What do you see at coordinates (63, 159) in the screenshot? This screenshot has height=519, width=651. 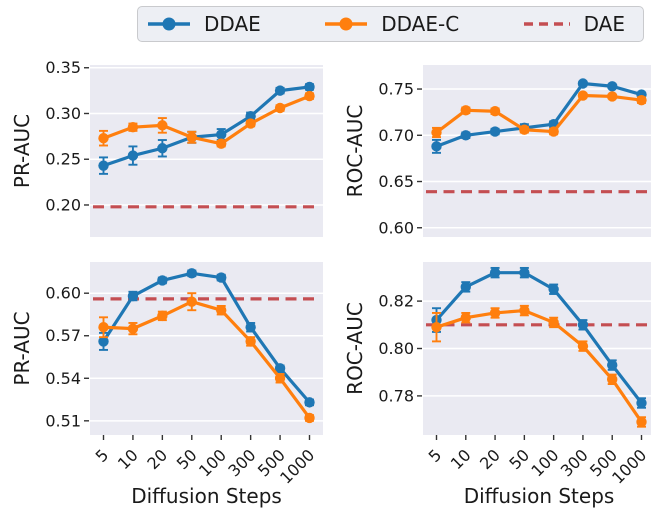 I see `y-tick-label: 0.25` at bounding box center [63, 159].